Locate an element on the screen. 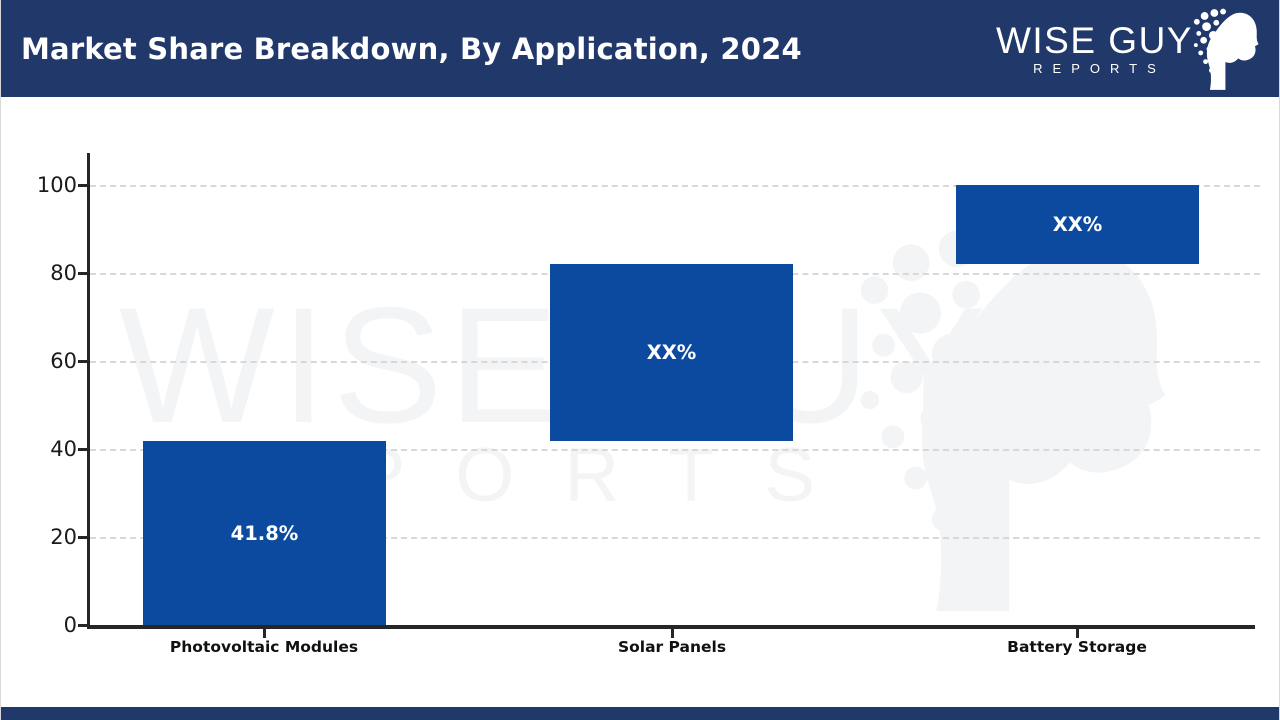 The image size is (1280, 720). y-tick-label-40: 40 is located at coordinates (63, 449).